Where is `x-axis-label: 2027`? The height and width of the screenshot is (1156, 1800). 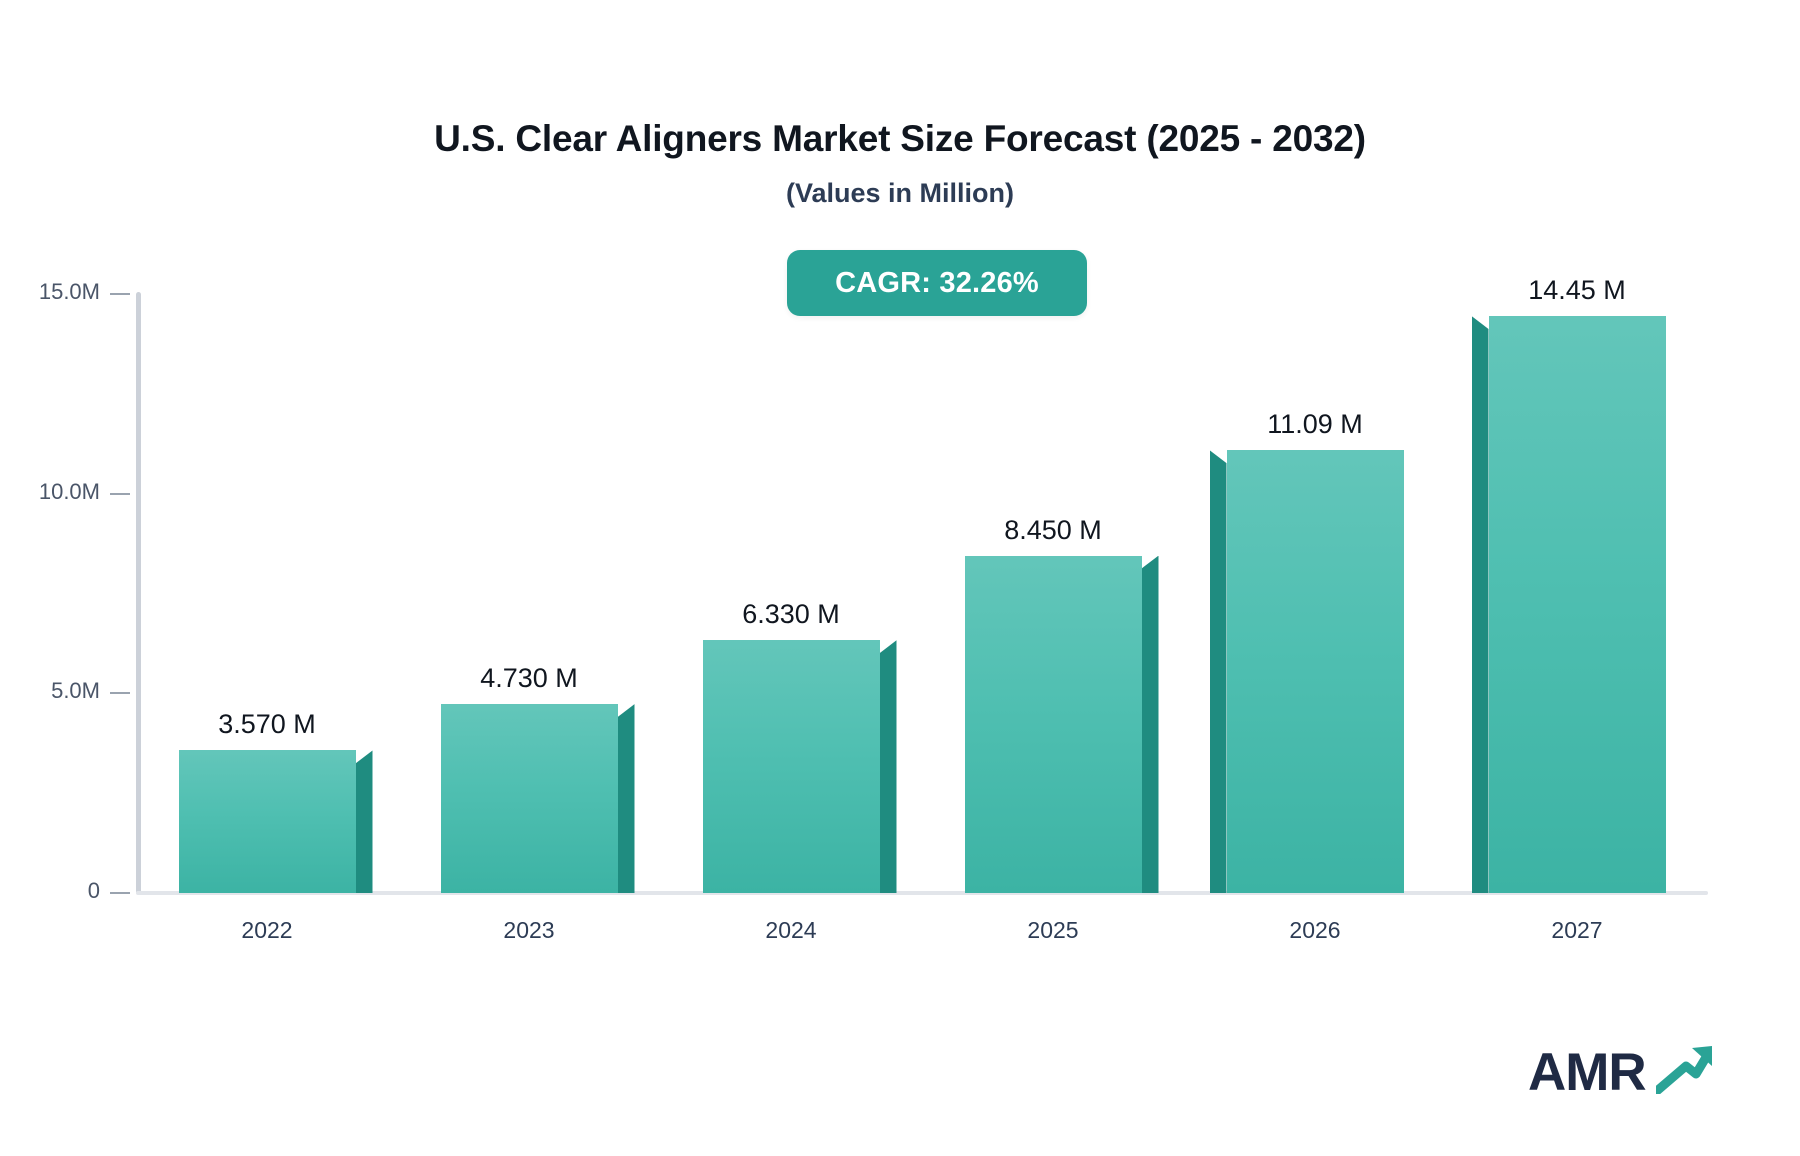
x-axis-label: 2027 is located at coordinates (1577, 930).